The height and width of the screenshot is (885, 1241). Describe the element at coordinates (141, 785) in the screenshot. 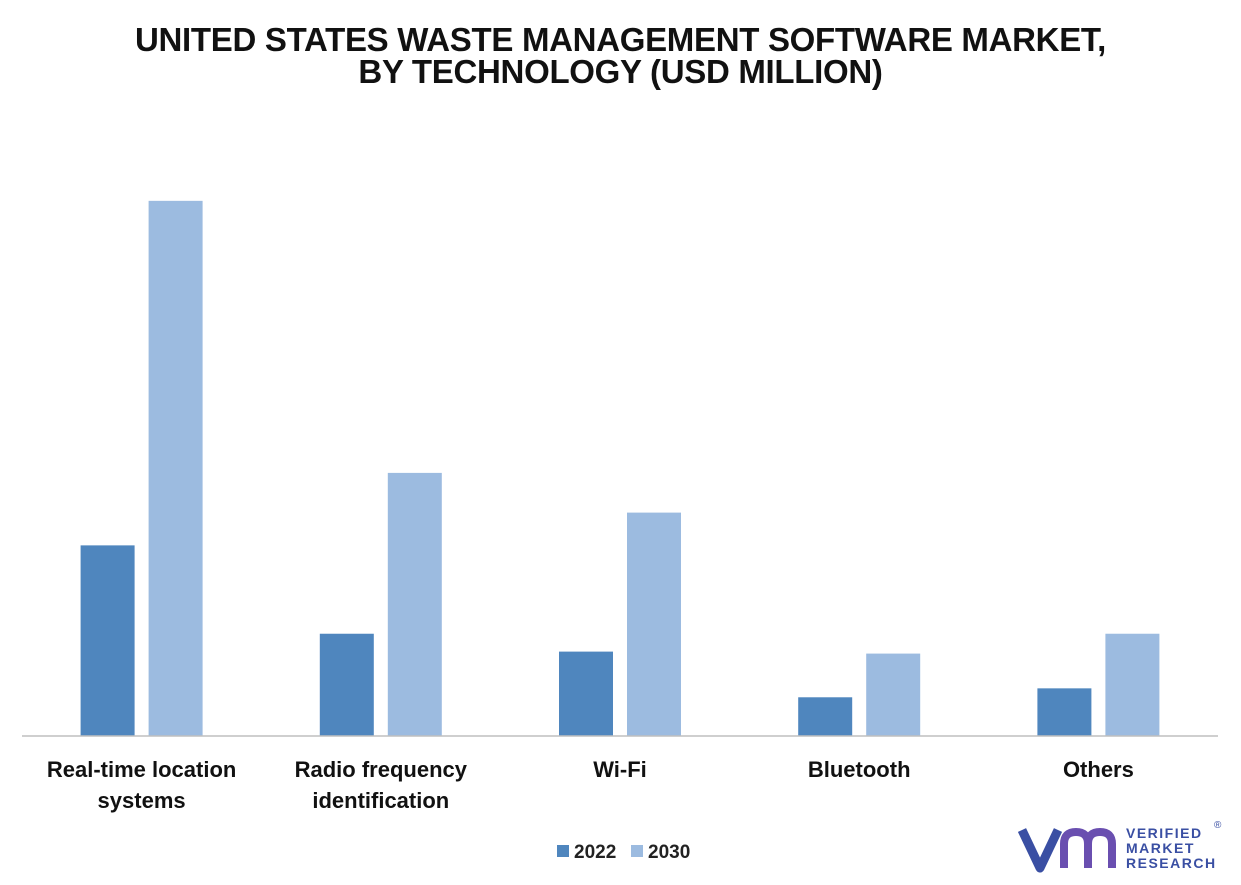

I see `category-label-0: Real-time location systems` at that location.